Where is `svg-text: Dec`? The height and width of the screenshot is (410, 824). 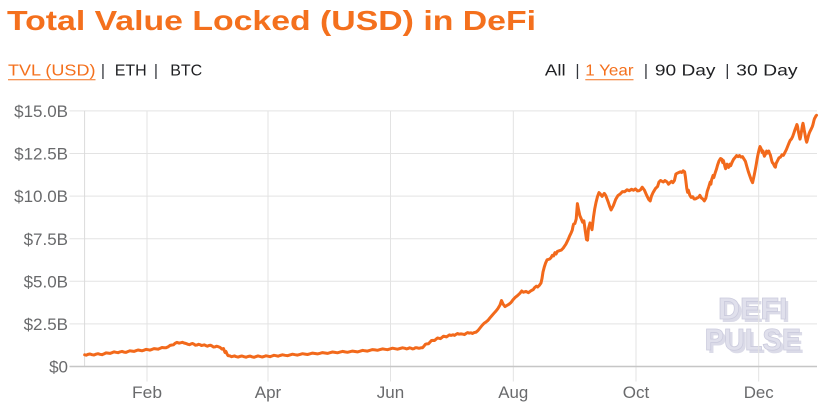 svg-text: Dec is located at coordinates (759, 392).